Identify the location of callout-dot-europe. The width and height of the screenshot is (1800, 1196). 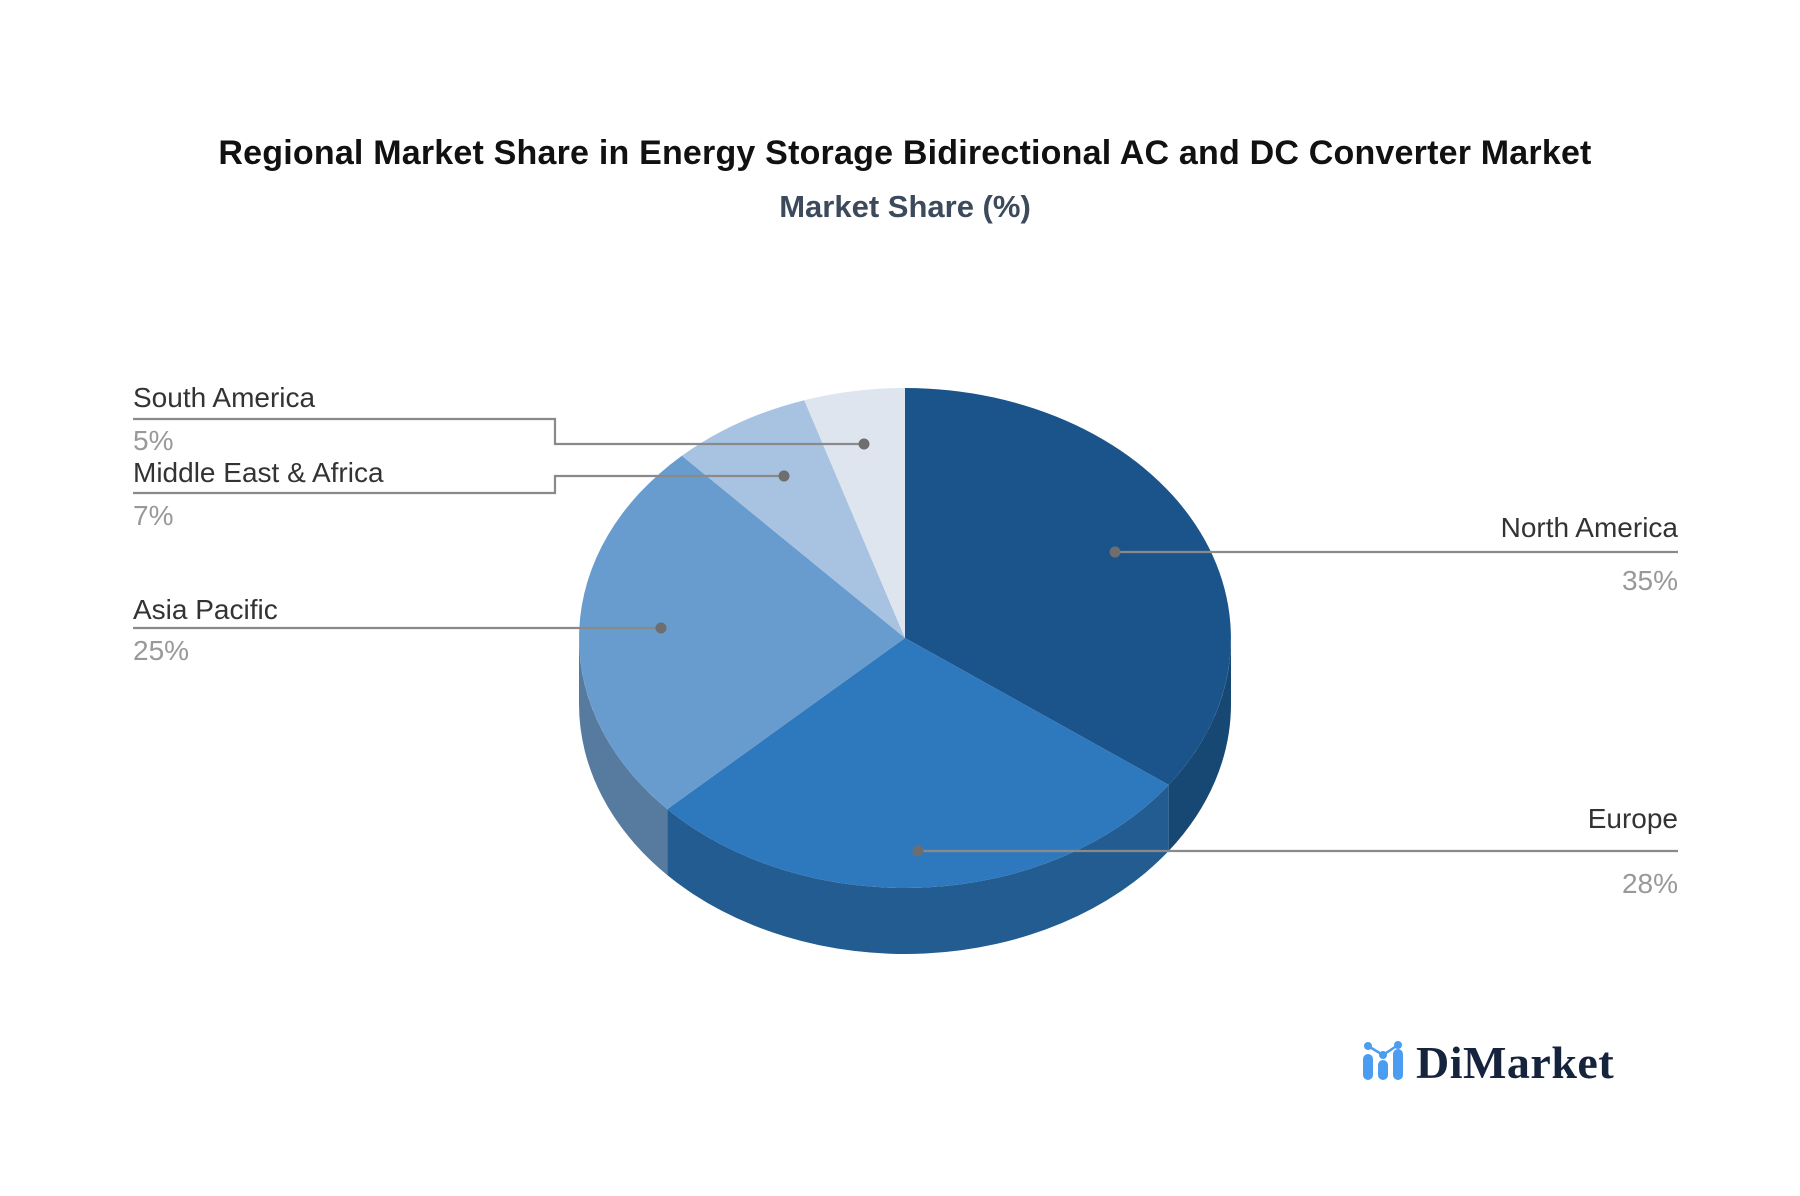
(918, 851).